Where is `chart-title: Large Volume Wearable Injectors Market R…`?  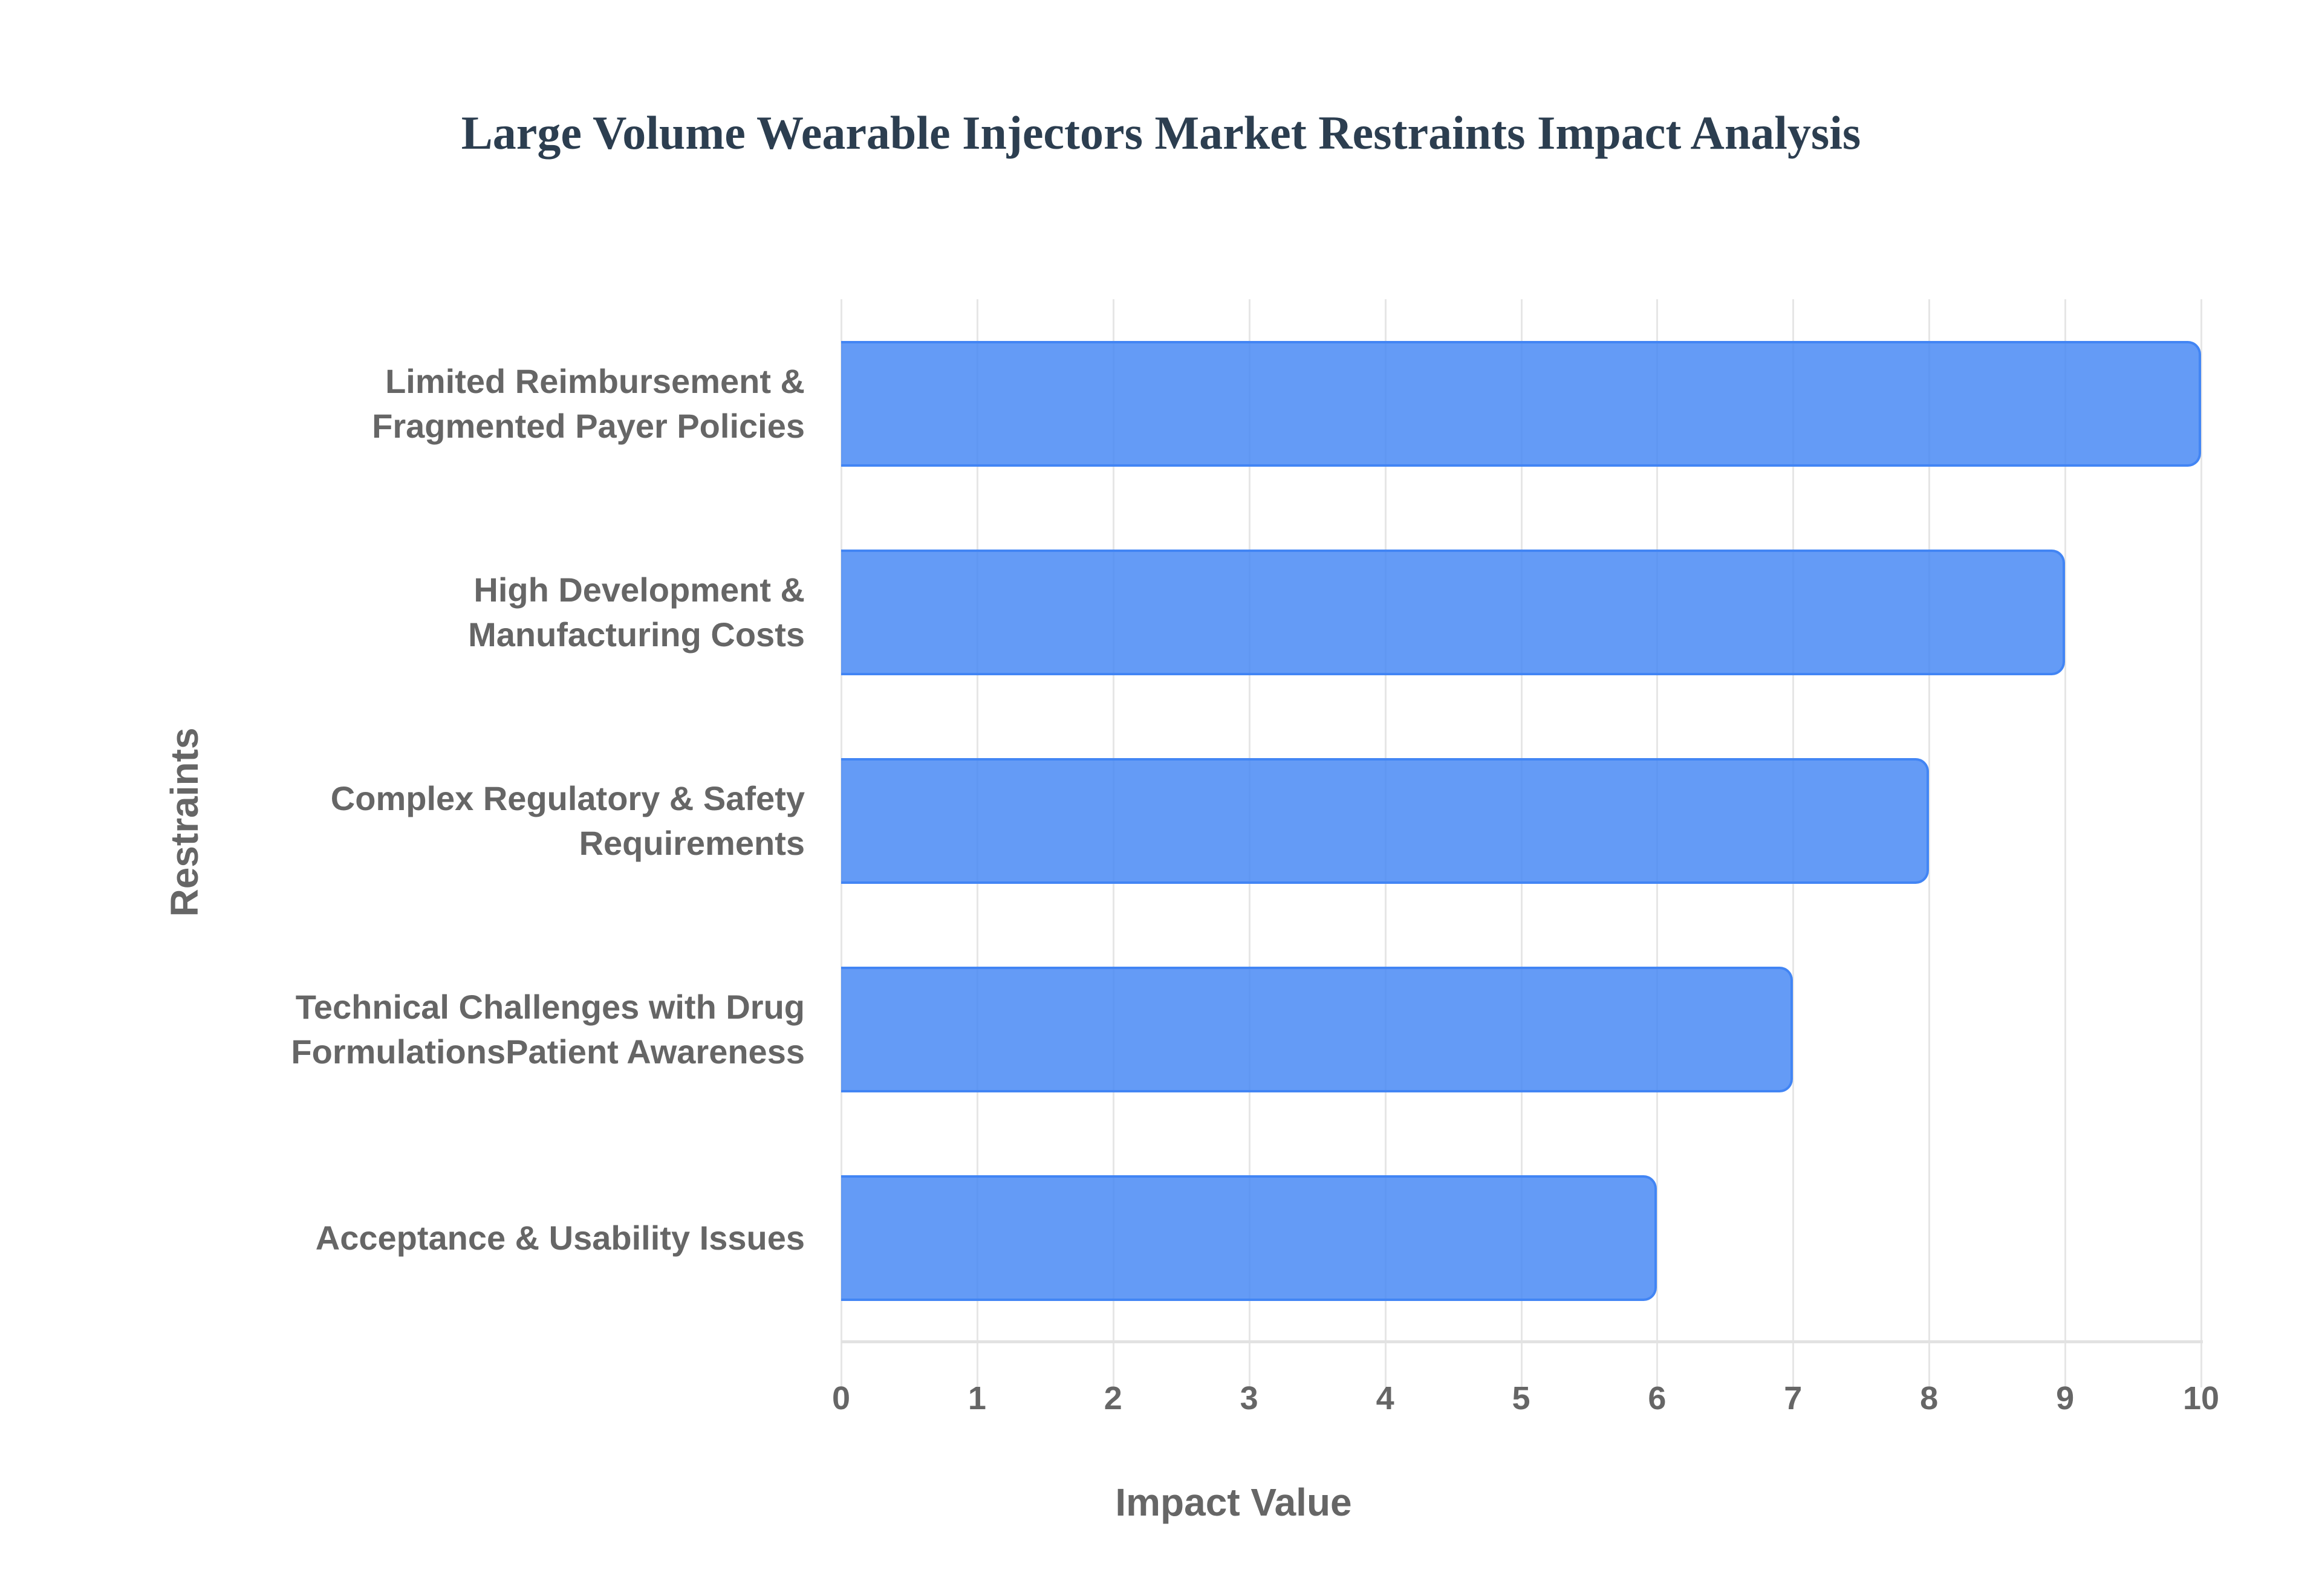
chart-title: Large Volume Wearable Injectors Market R… is located at coordinates (1161, 132).